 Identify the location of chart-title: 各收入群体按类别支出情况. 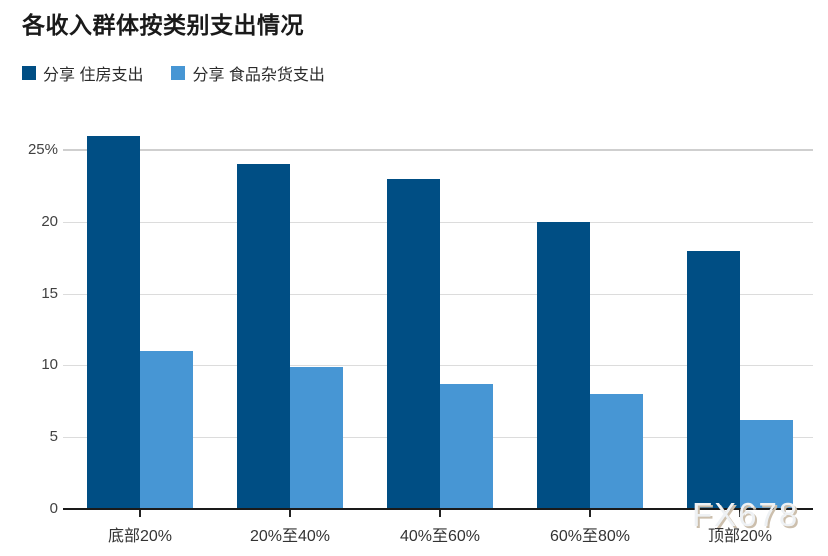
(163, 25).